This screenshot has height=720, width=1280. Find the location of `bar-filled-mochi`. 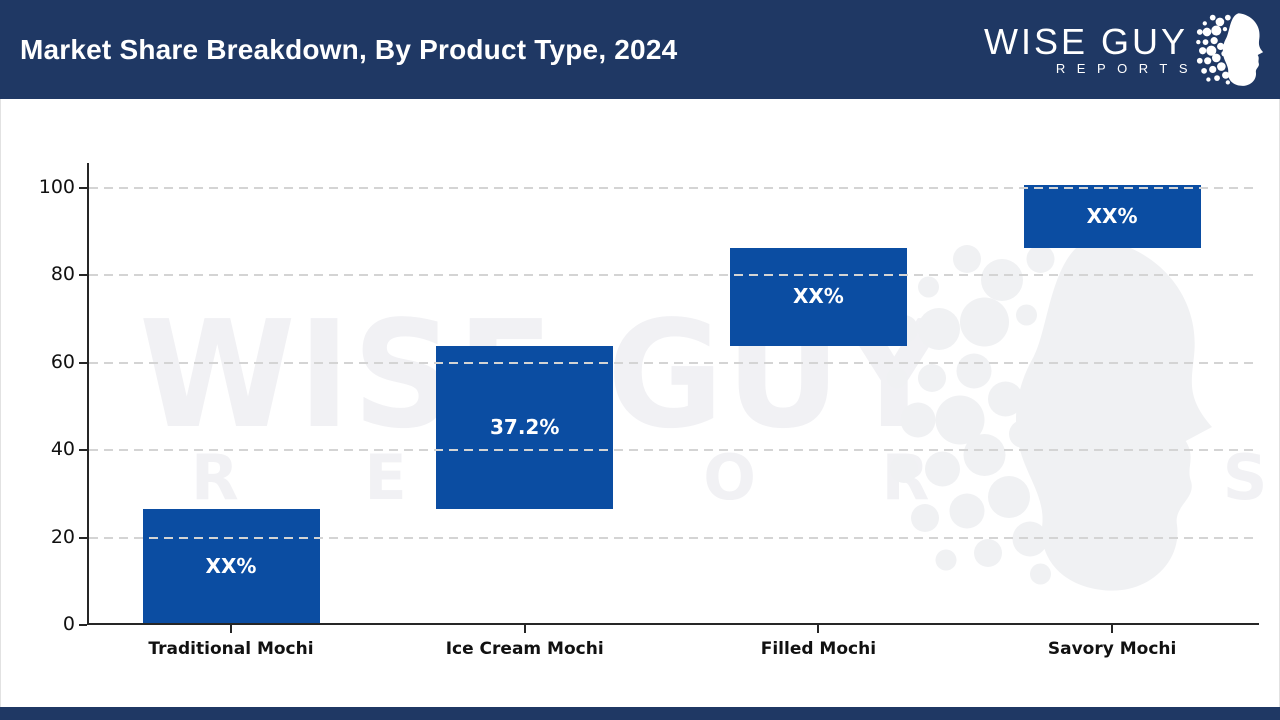

bar-filled-mochi is located at coordinates (818, 297).